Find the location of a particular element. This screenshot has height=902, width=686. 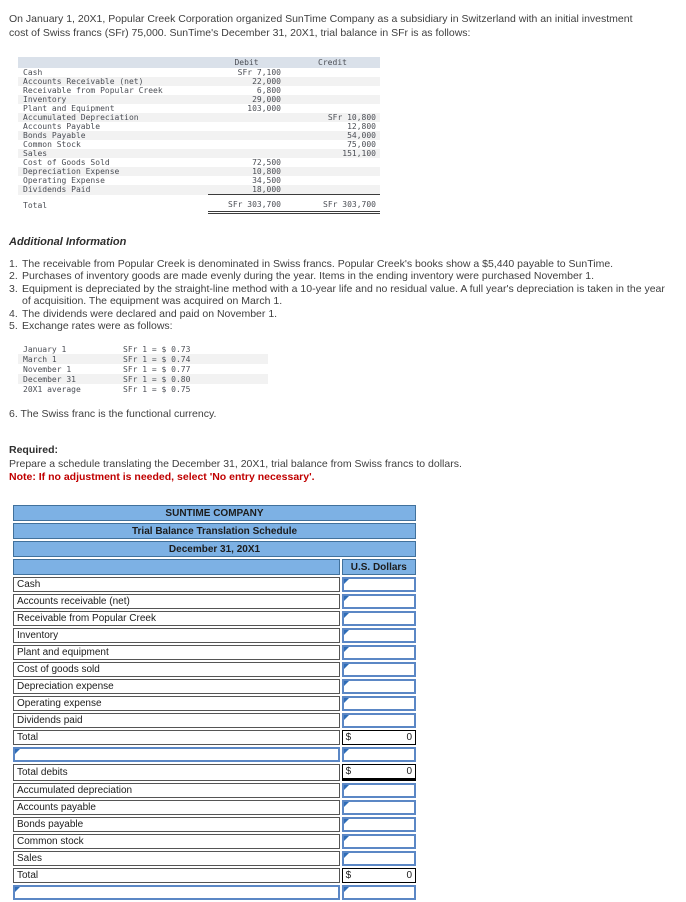

exchange-rate-row: December 31 SFr 1 = $ 0.80 is located at coordinates (143, 379).